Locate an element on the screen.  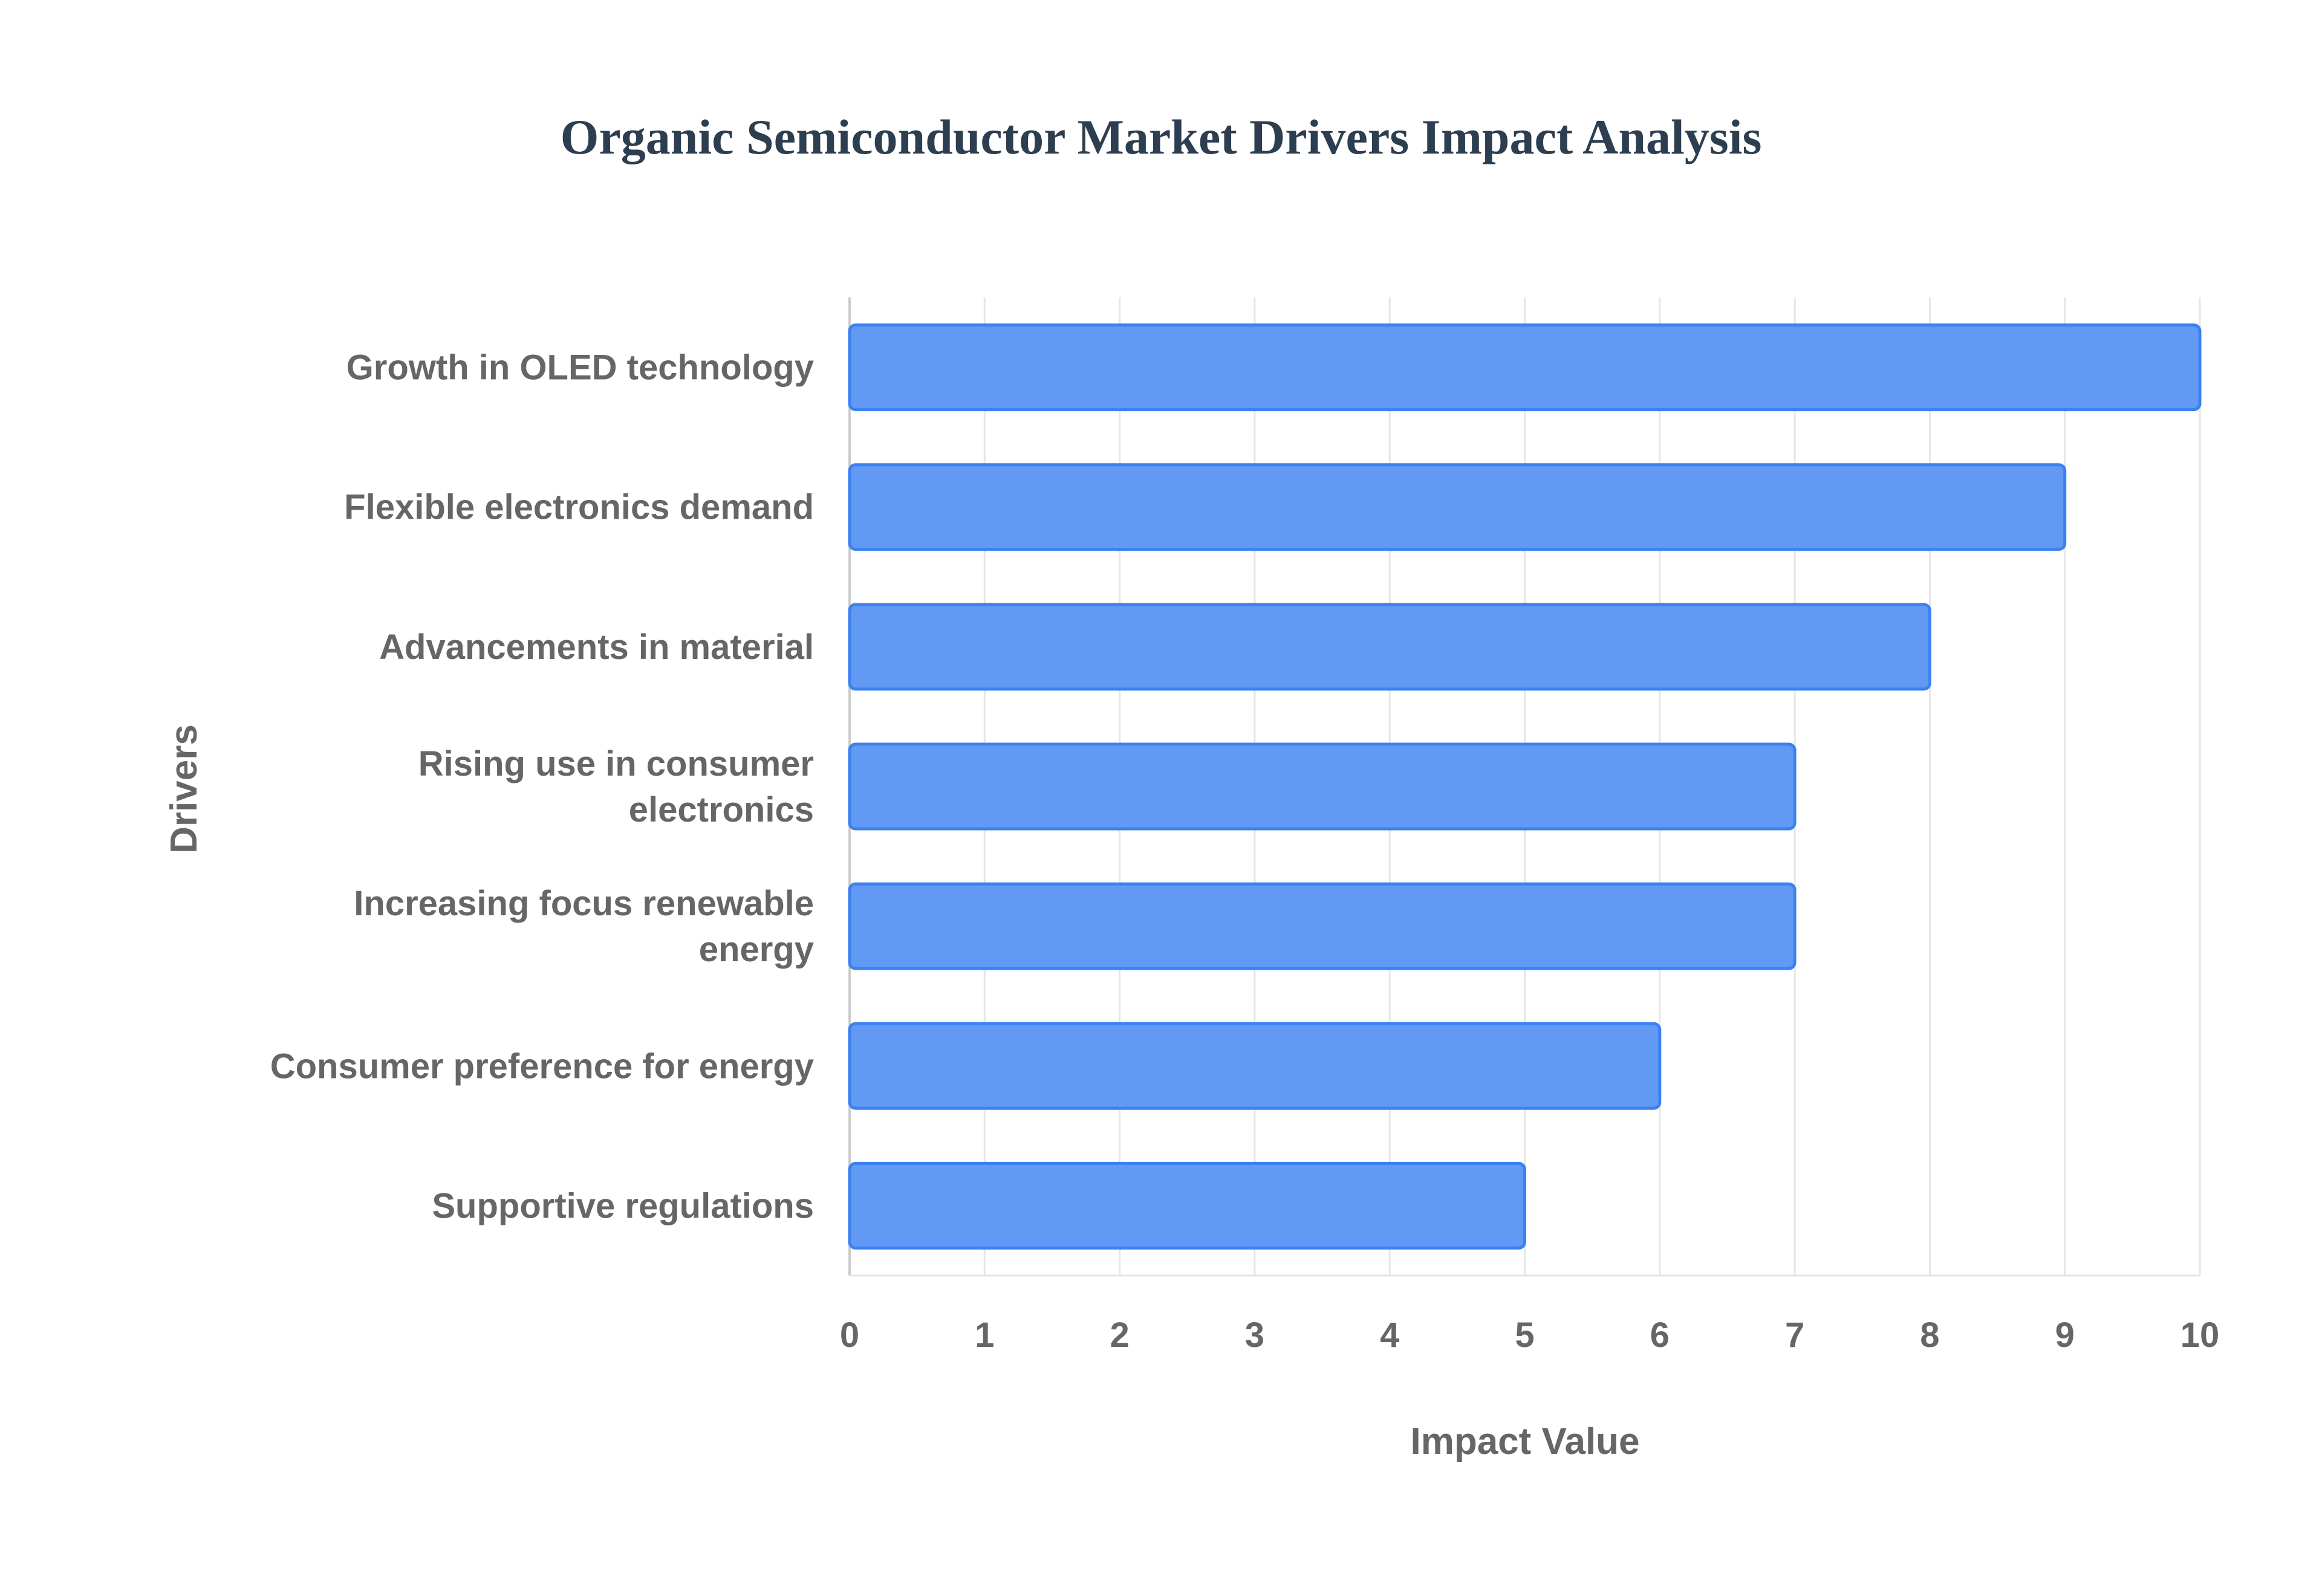
x-tick-labels: 0 1 2 3 4 5 6 7 8 9 10 is located at coordinates (1529, 1335).